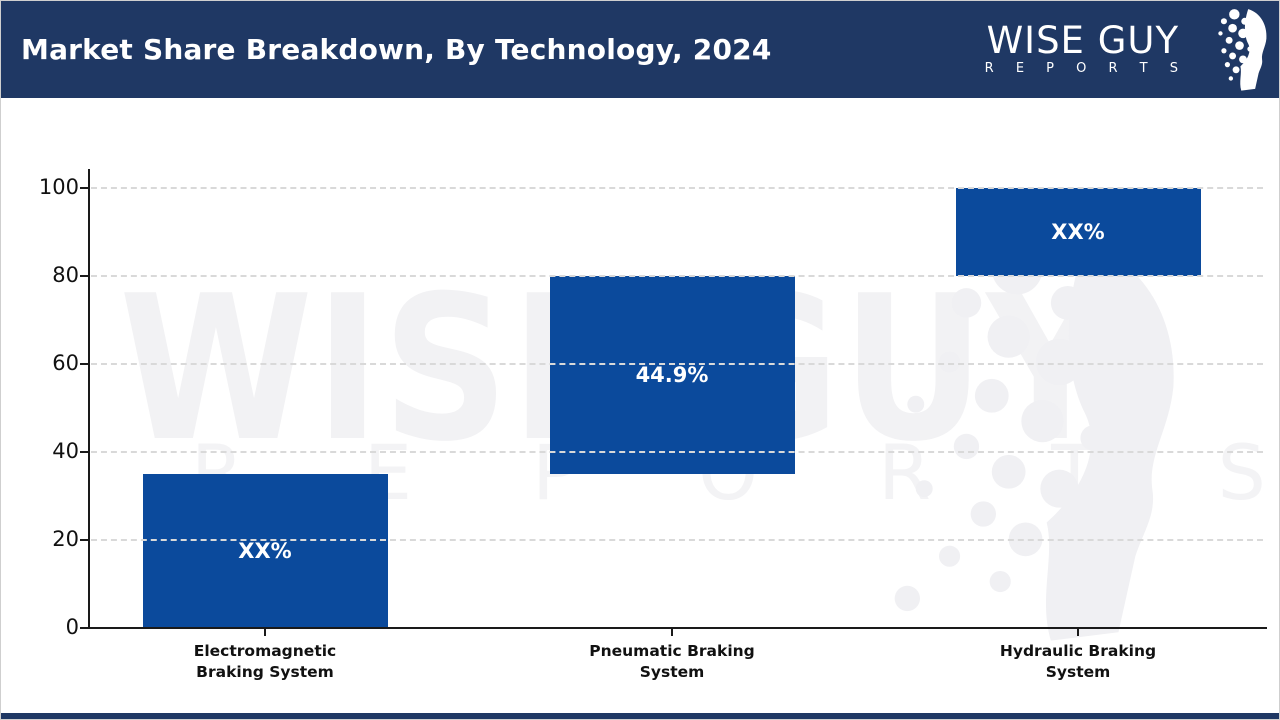  I want to click on logo-brand-text: WISE GUY, so click(1083, 40).